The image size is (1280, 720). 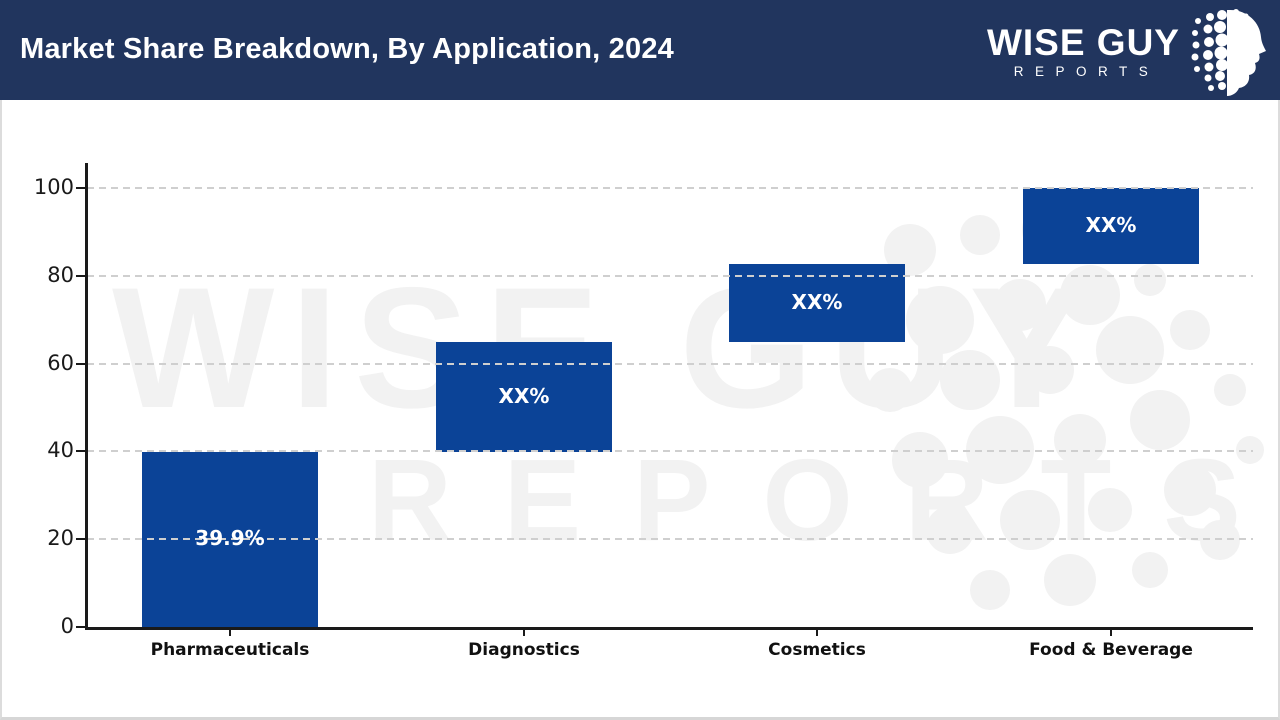 I want to click on bar-value-label: 39.9%, so click(x=230, y=538).